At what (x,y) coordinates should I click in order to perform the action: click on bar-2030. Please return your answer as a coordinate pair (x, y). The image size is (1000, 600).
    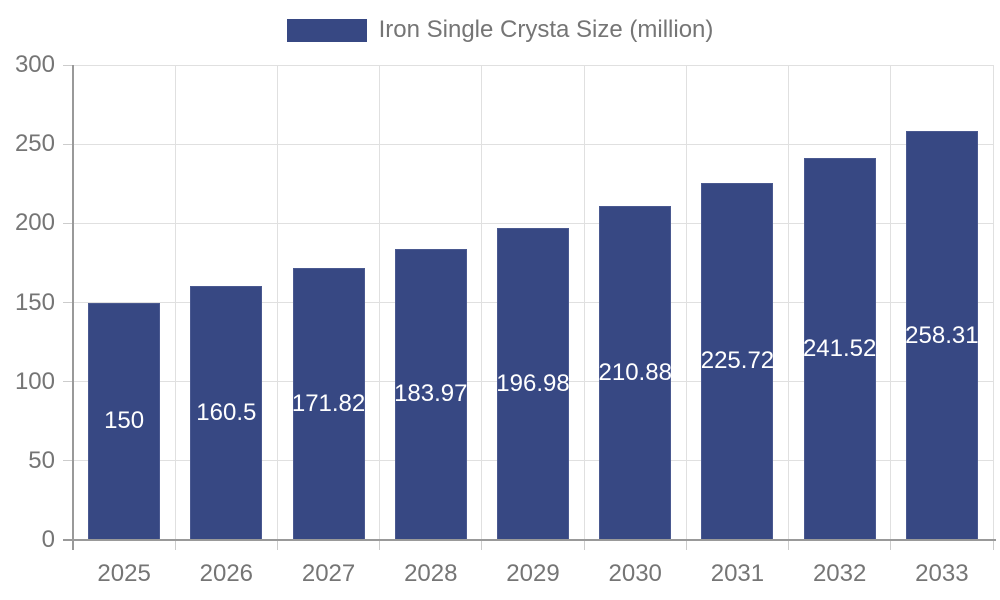
    Looking at the image, I should click on (635, 373).